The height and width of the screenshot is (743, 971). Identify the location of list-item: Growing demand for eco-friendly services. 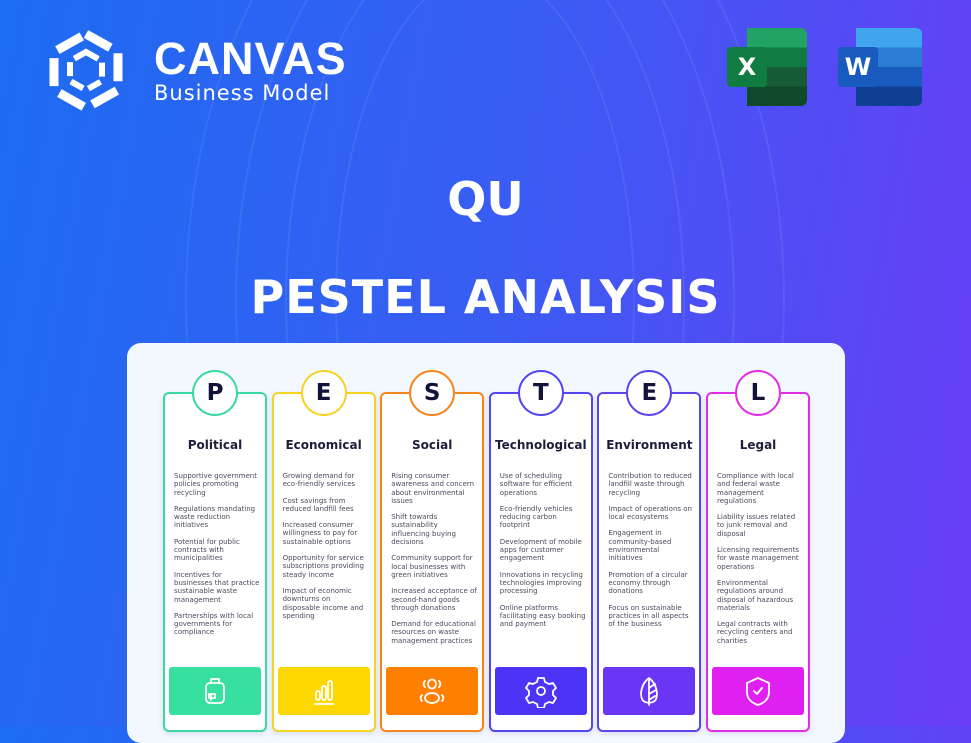
(319, 480).